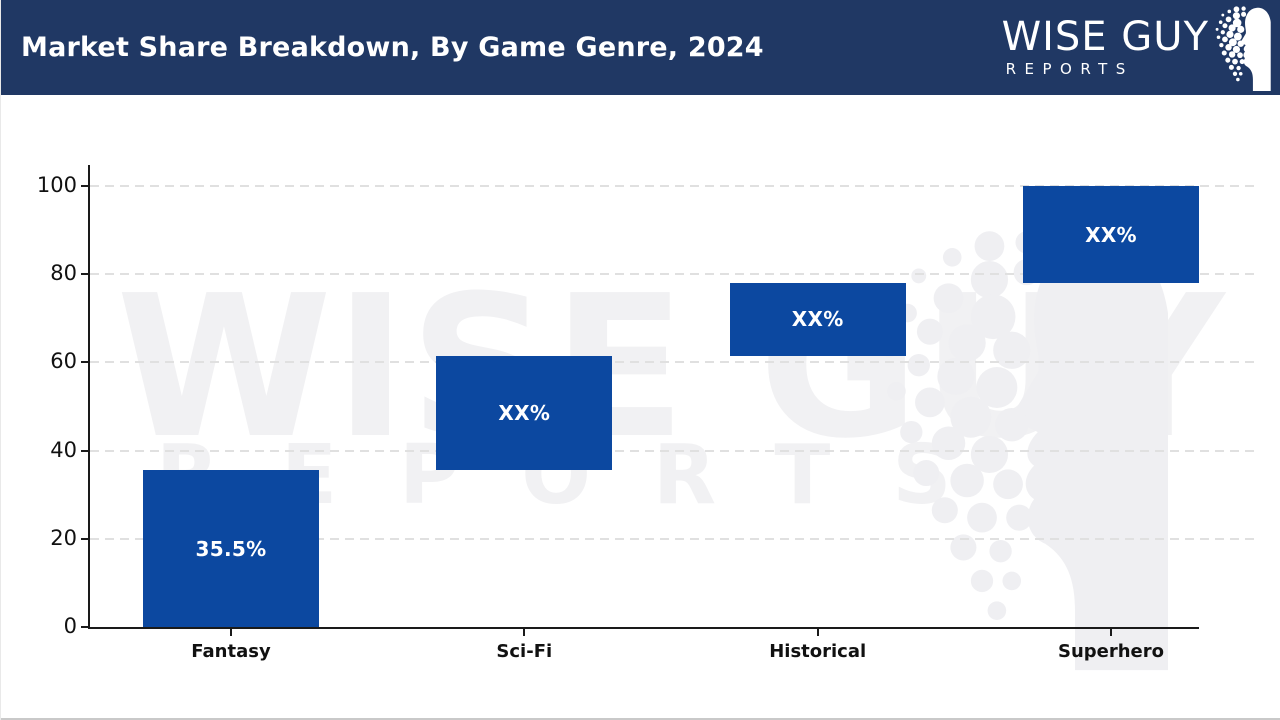 This screenshot has height=720, width=1280. Describe the element at coordinates (231, 651) in the screenshot. I see `x-tick-label-fantasy: Fantasy` at that location.